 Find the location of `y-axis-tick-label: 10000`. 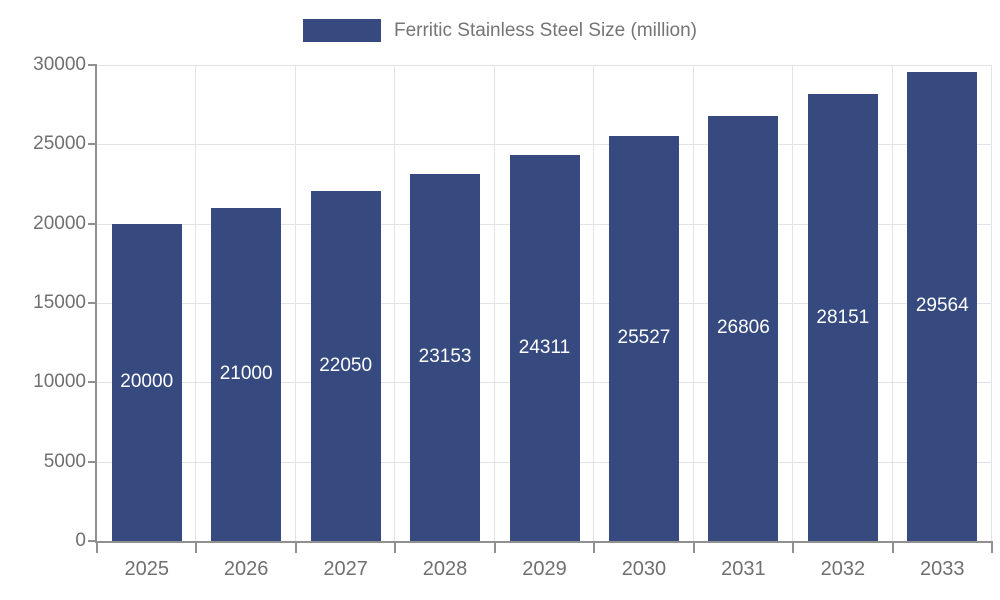

y-axis-tick-label: 10000 is located at coordinates (59, 382).